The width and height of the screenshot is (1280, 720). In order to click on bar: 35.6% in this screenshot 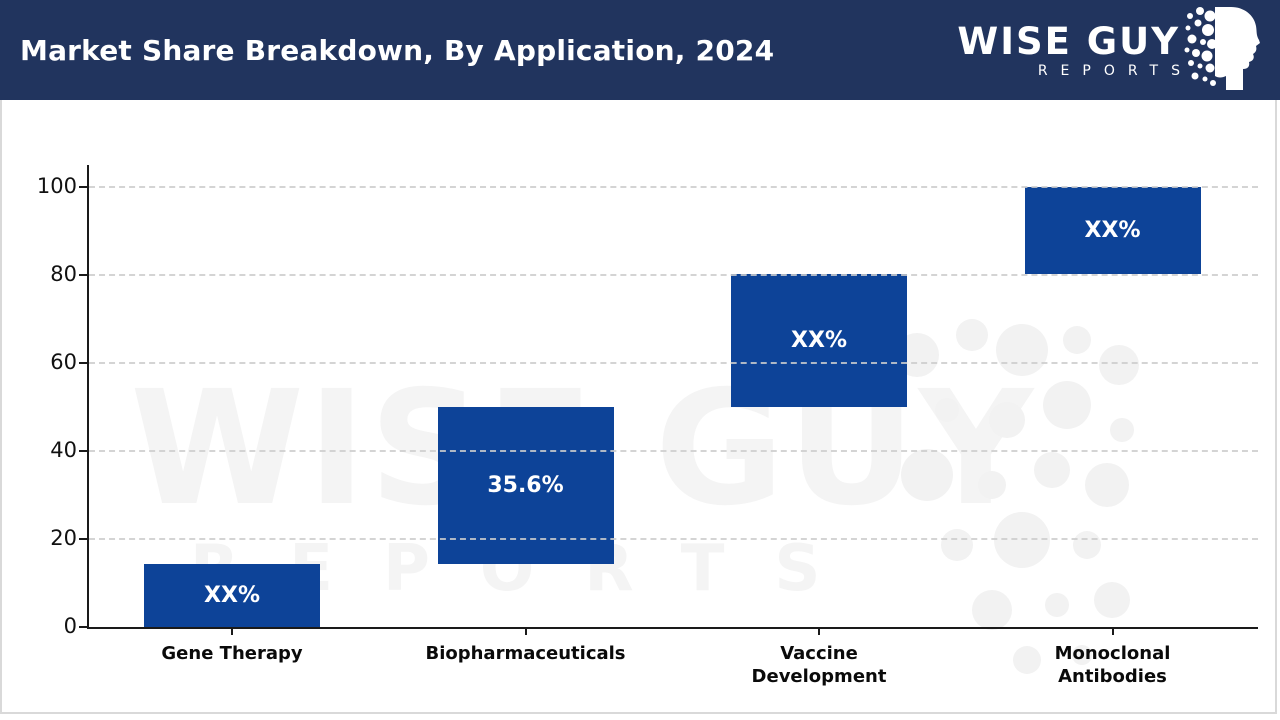, I will do `click(525, 485)`.